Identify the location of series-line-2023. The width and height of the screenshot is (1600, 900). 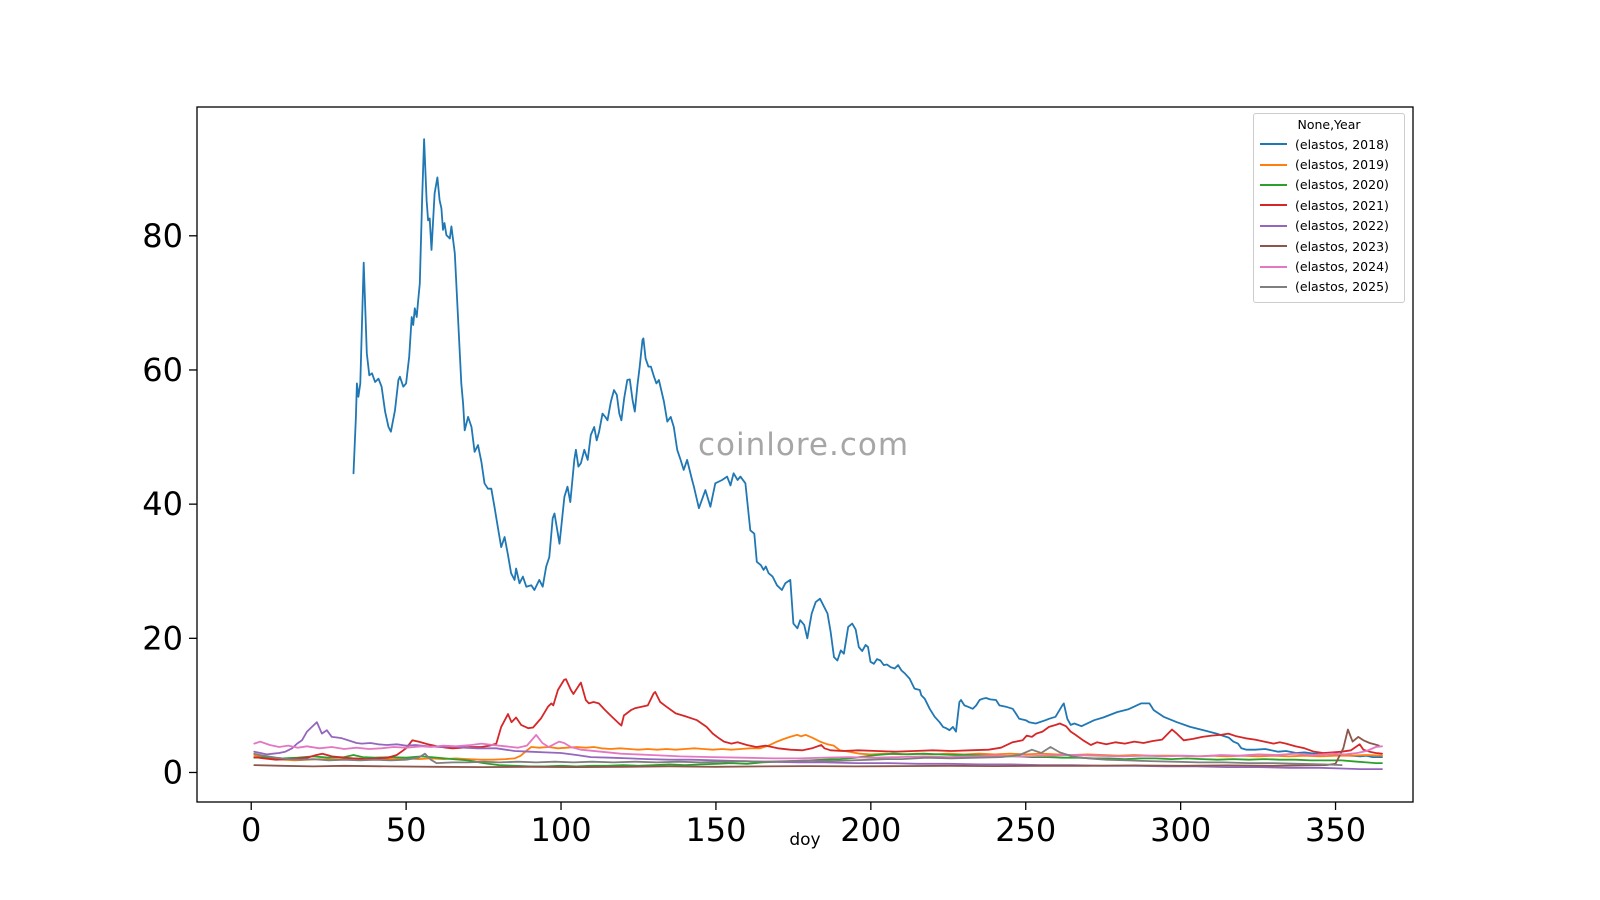
(816, 748).